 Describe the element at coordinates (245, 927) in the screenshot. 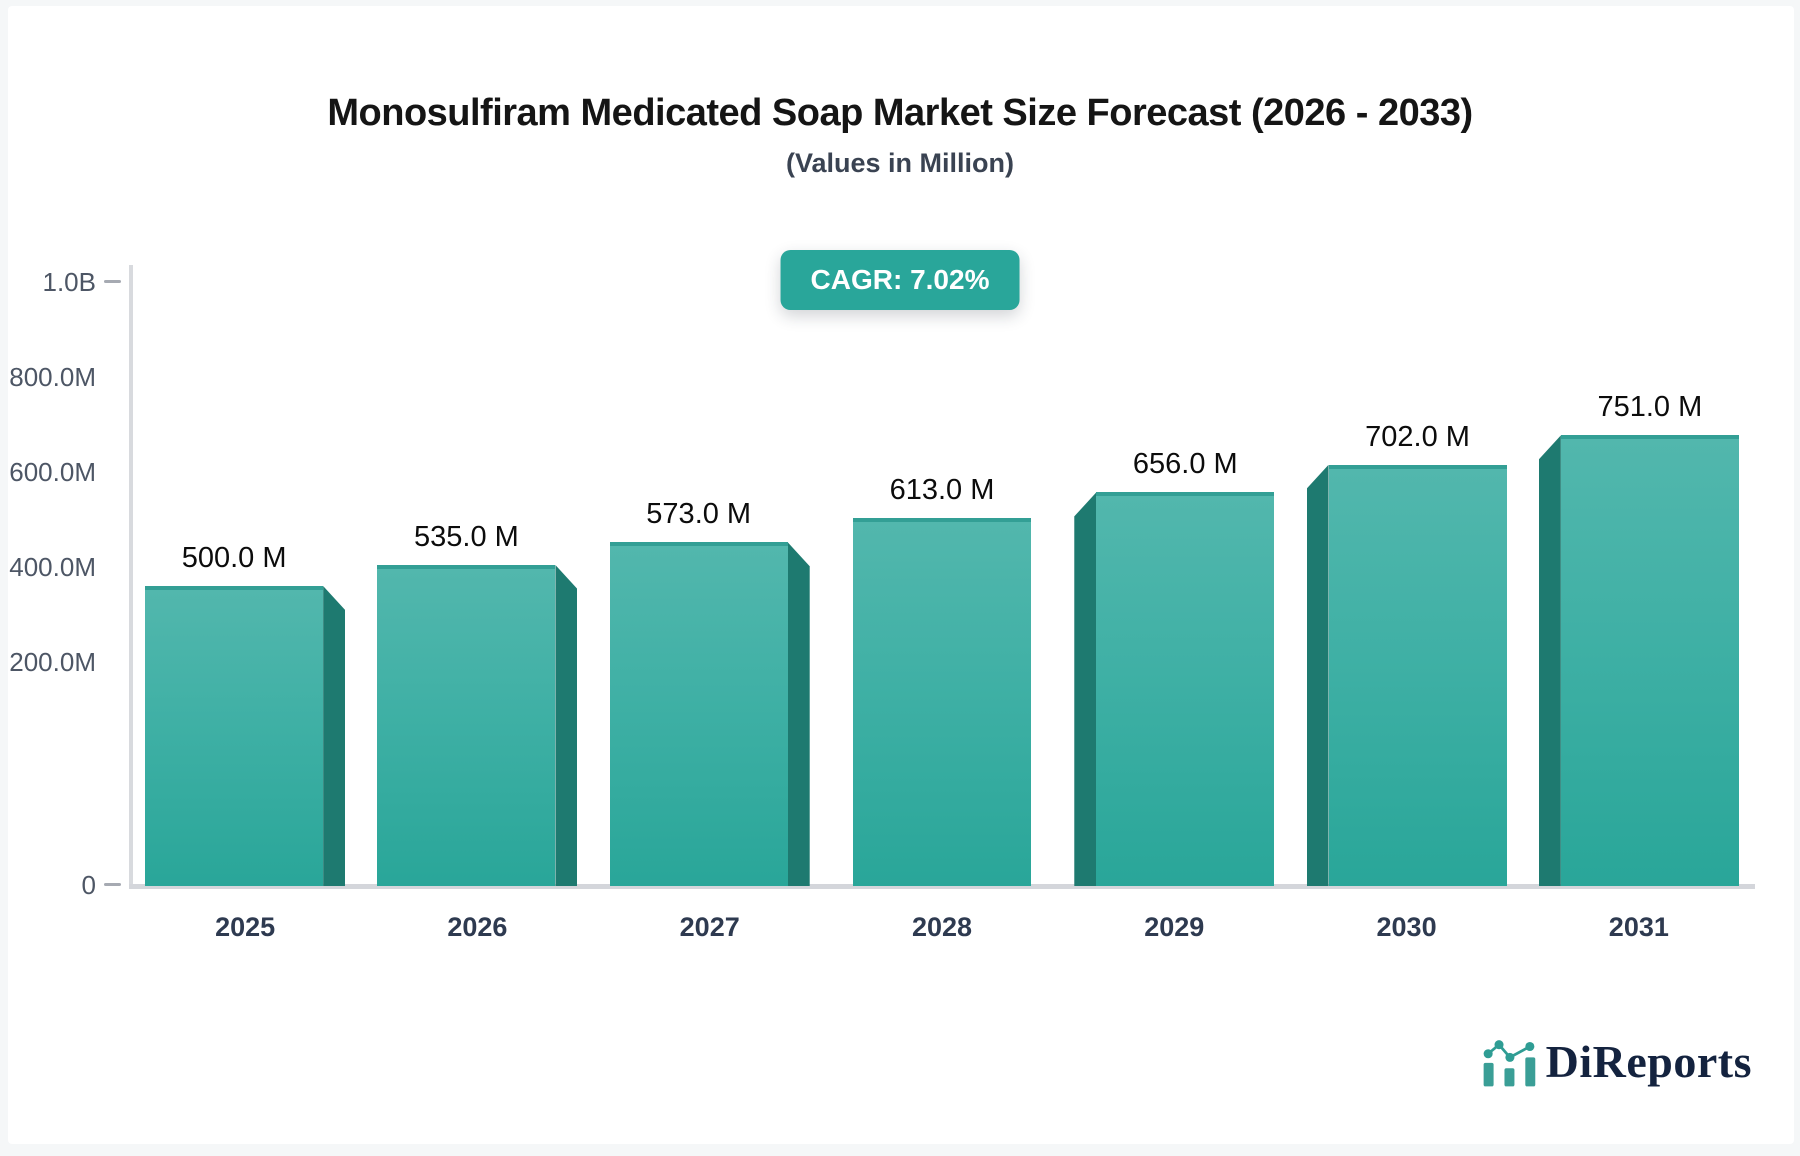

I see `x-axis-label-2025: 2025` at that location.